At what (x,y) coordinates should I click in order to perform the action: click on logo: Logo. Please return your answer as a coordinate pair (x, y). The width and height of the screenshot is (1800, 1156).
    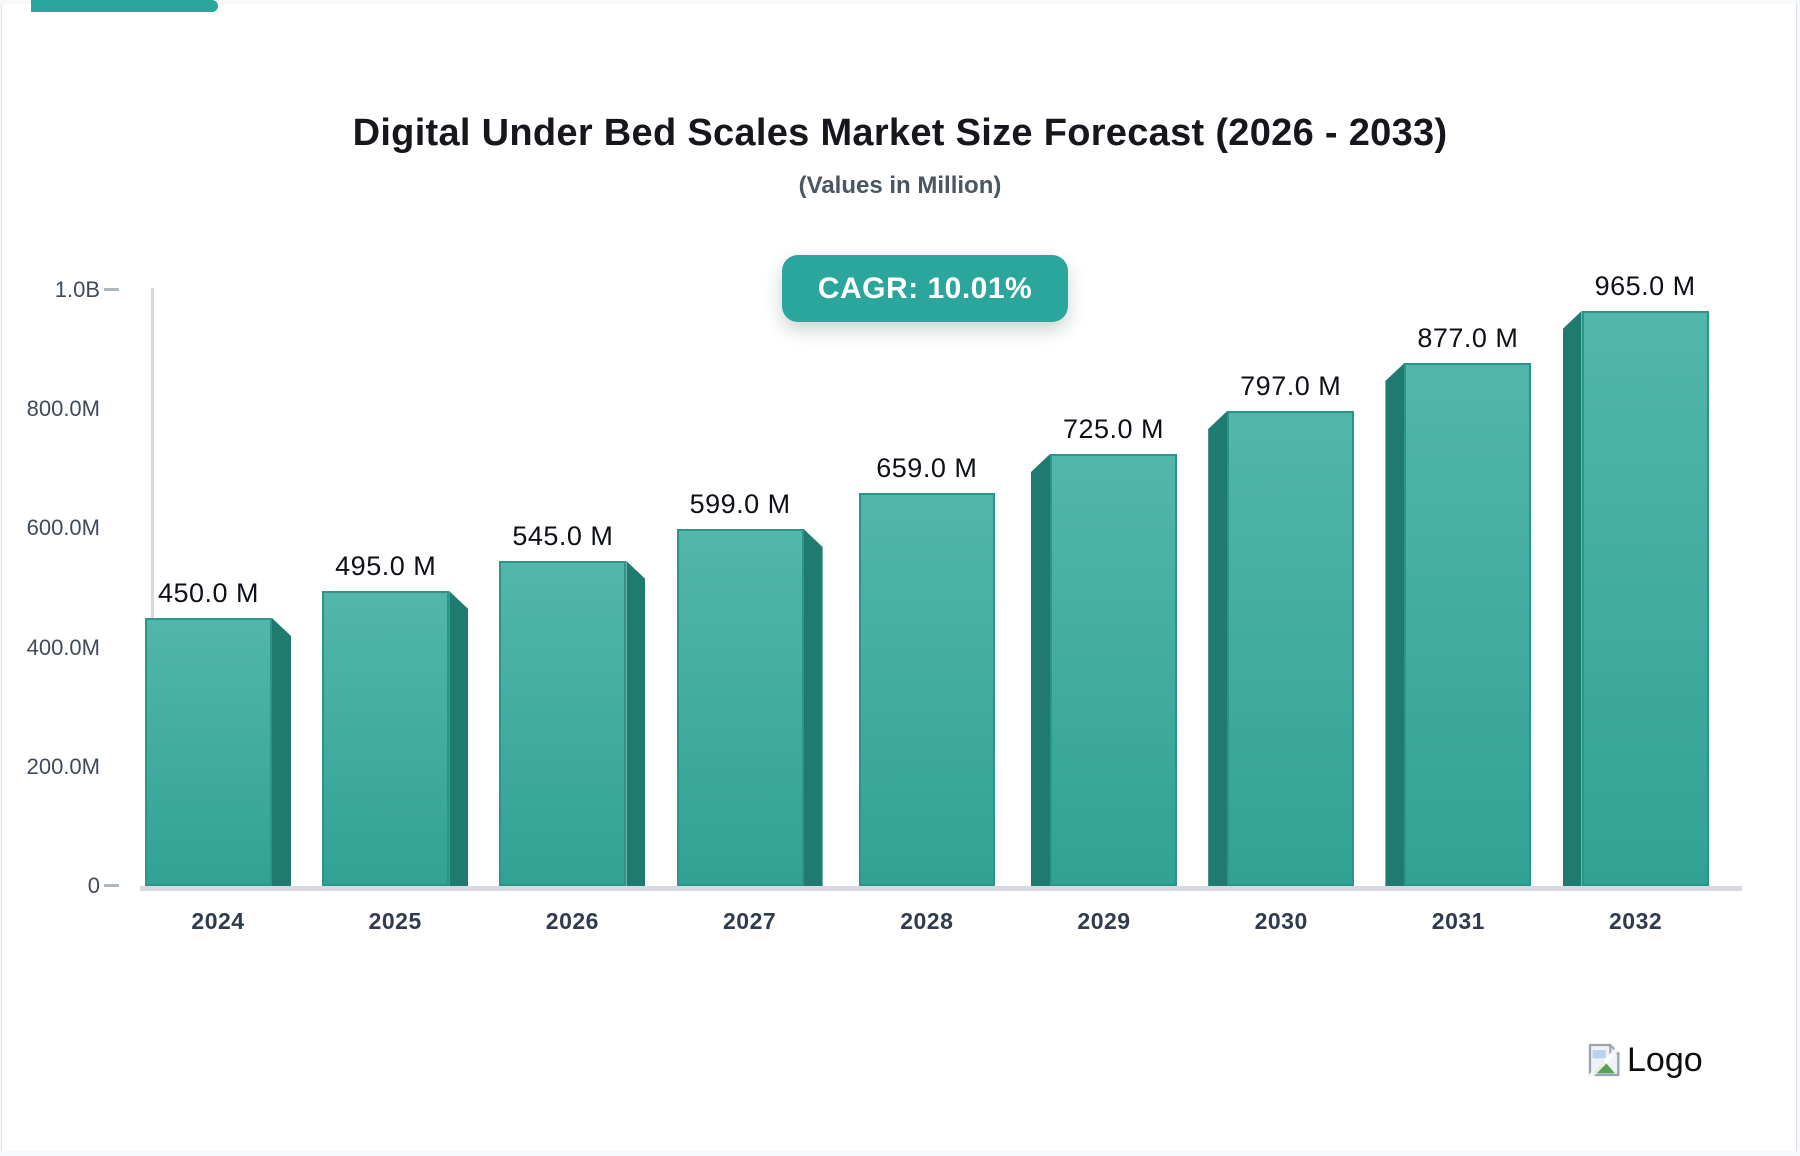
    Looking at the image, I should click on (1644, 1063).